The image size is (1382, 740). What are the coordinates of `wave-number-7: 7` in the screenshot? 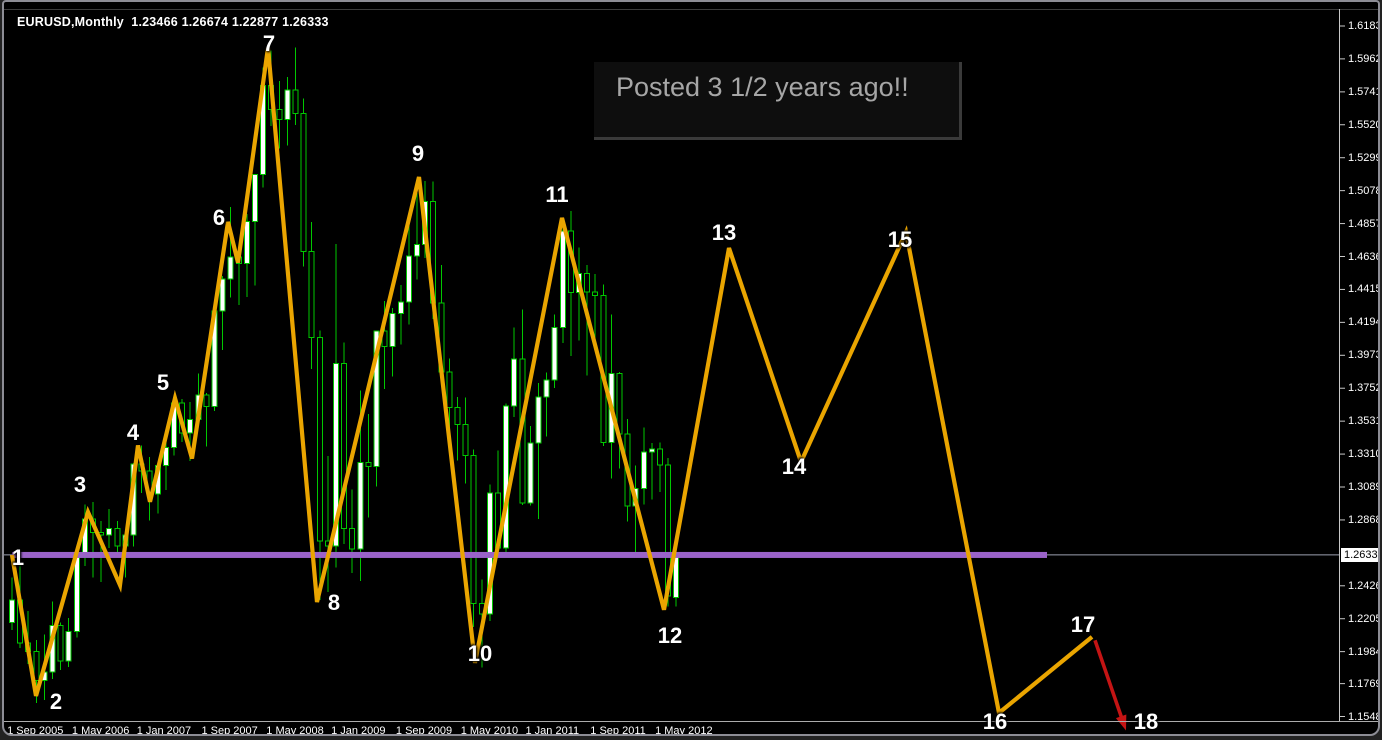 It's located at (269, 43).